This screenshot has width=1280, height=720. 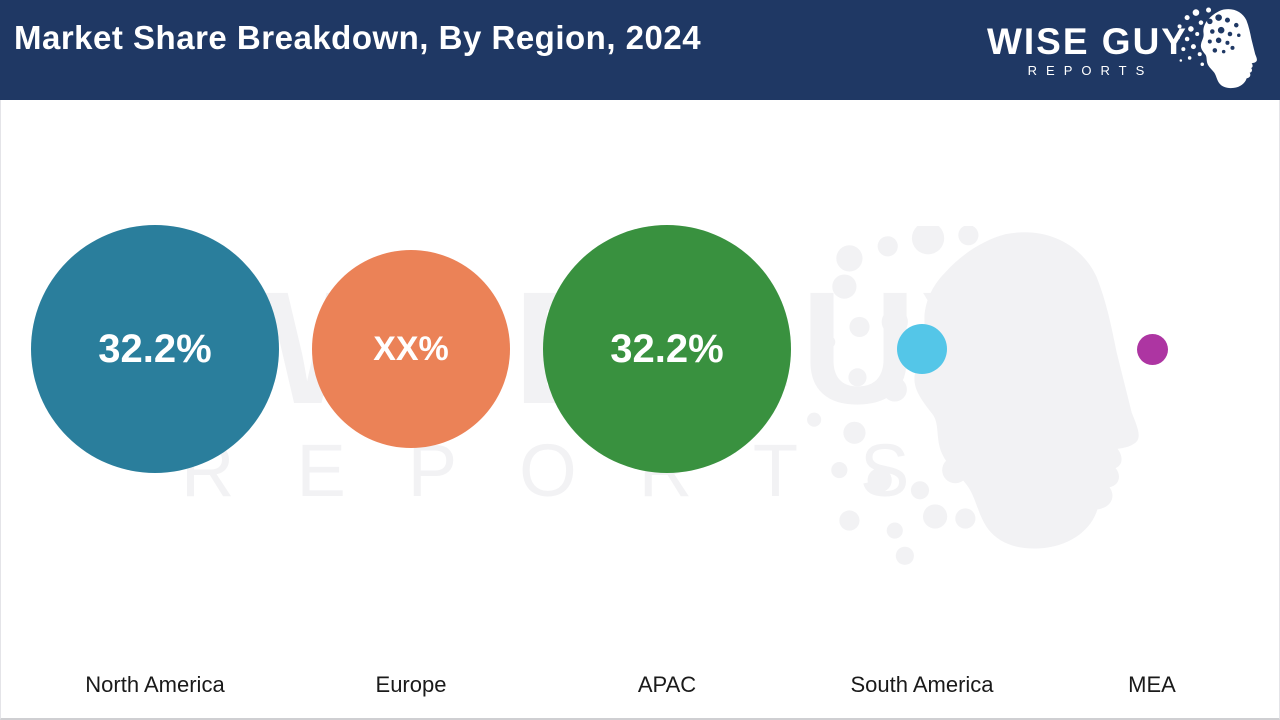 I want to click on brand-logo-text: WISE GUY REPORTS, so click(x=1087, y=50).